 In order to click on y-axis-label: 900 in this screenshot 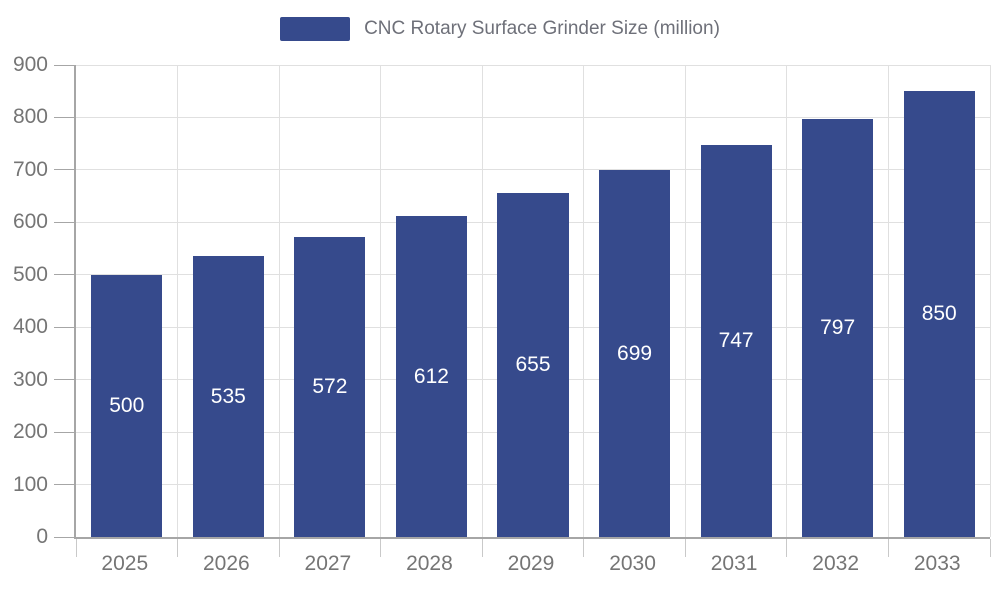, I will do `click(30, 64)`.